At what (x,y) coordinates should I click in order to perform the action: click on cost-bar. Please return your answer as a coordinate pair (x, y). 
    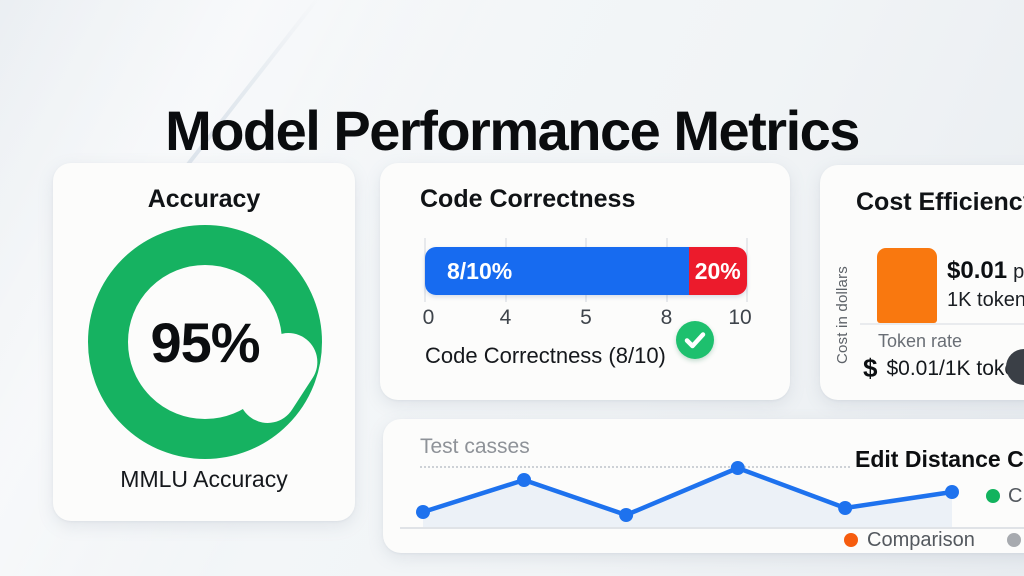
    Looking at the image, I should click on (907, 285).